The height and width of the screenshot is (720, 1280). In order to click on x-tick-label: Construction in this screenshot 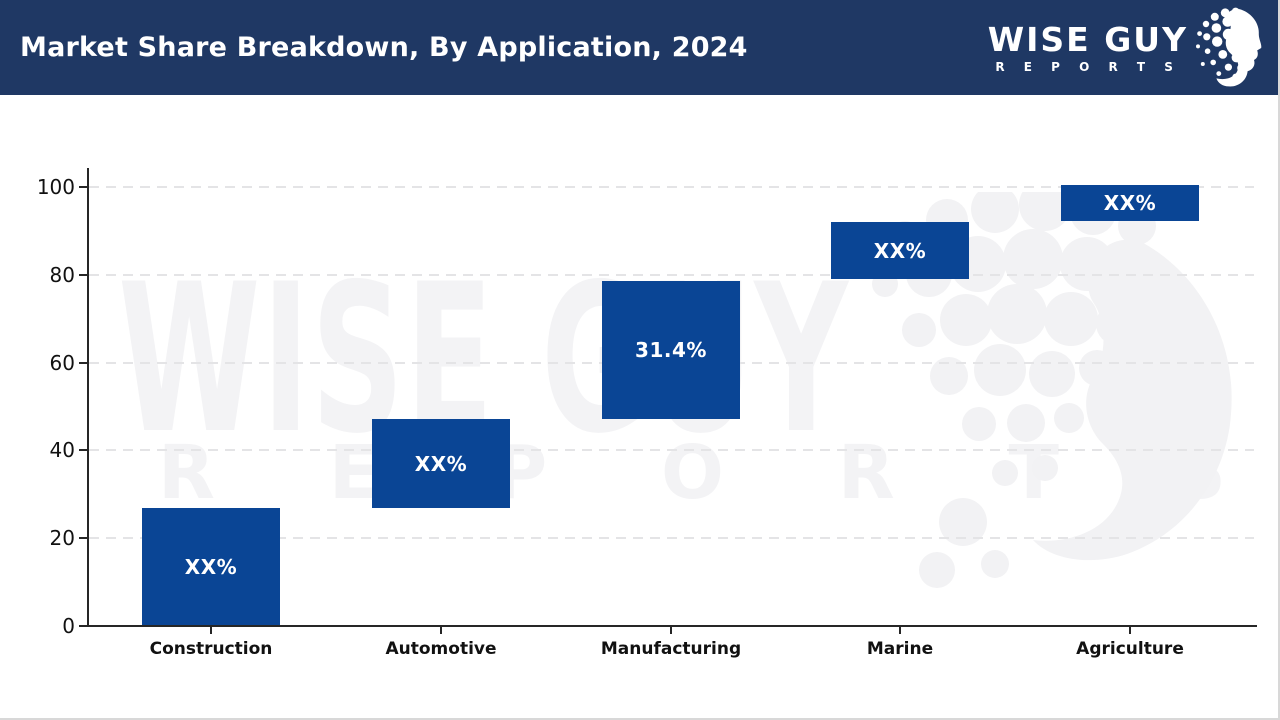, I will do `click(211, 649)`.